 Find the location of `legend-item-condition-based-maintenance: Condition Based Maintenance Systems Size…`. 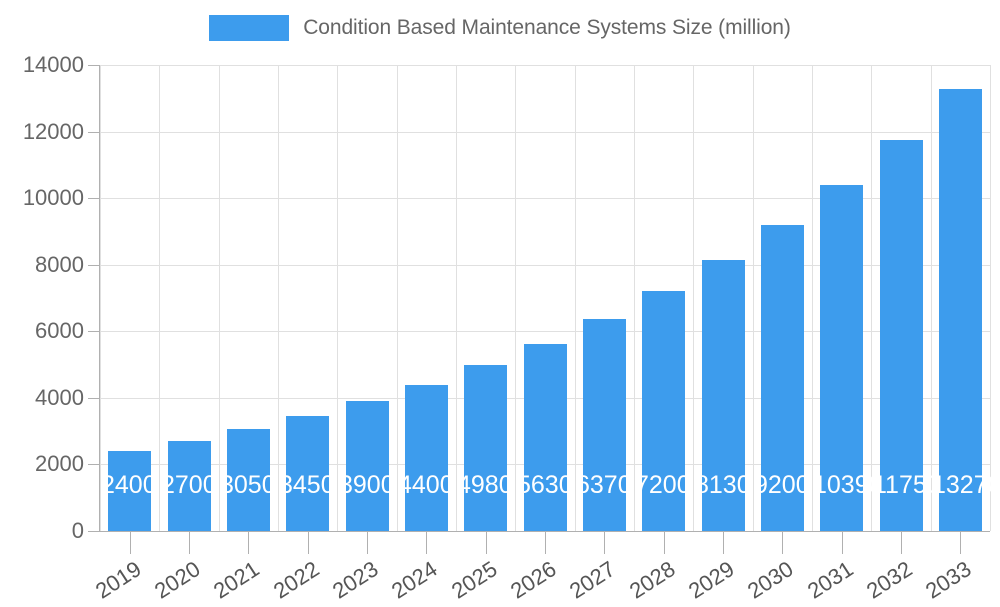

legend-item-condition-based-maintenance: Condition Based Maintenance Systems Size… is located at coordinates (500, 28).